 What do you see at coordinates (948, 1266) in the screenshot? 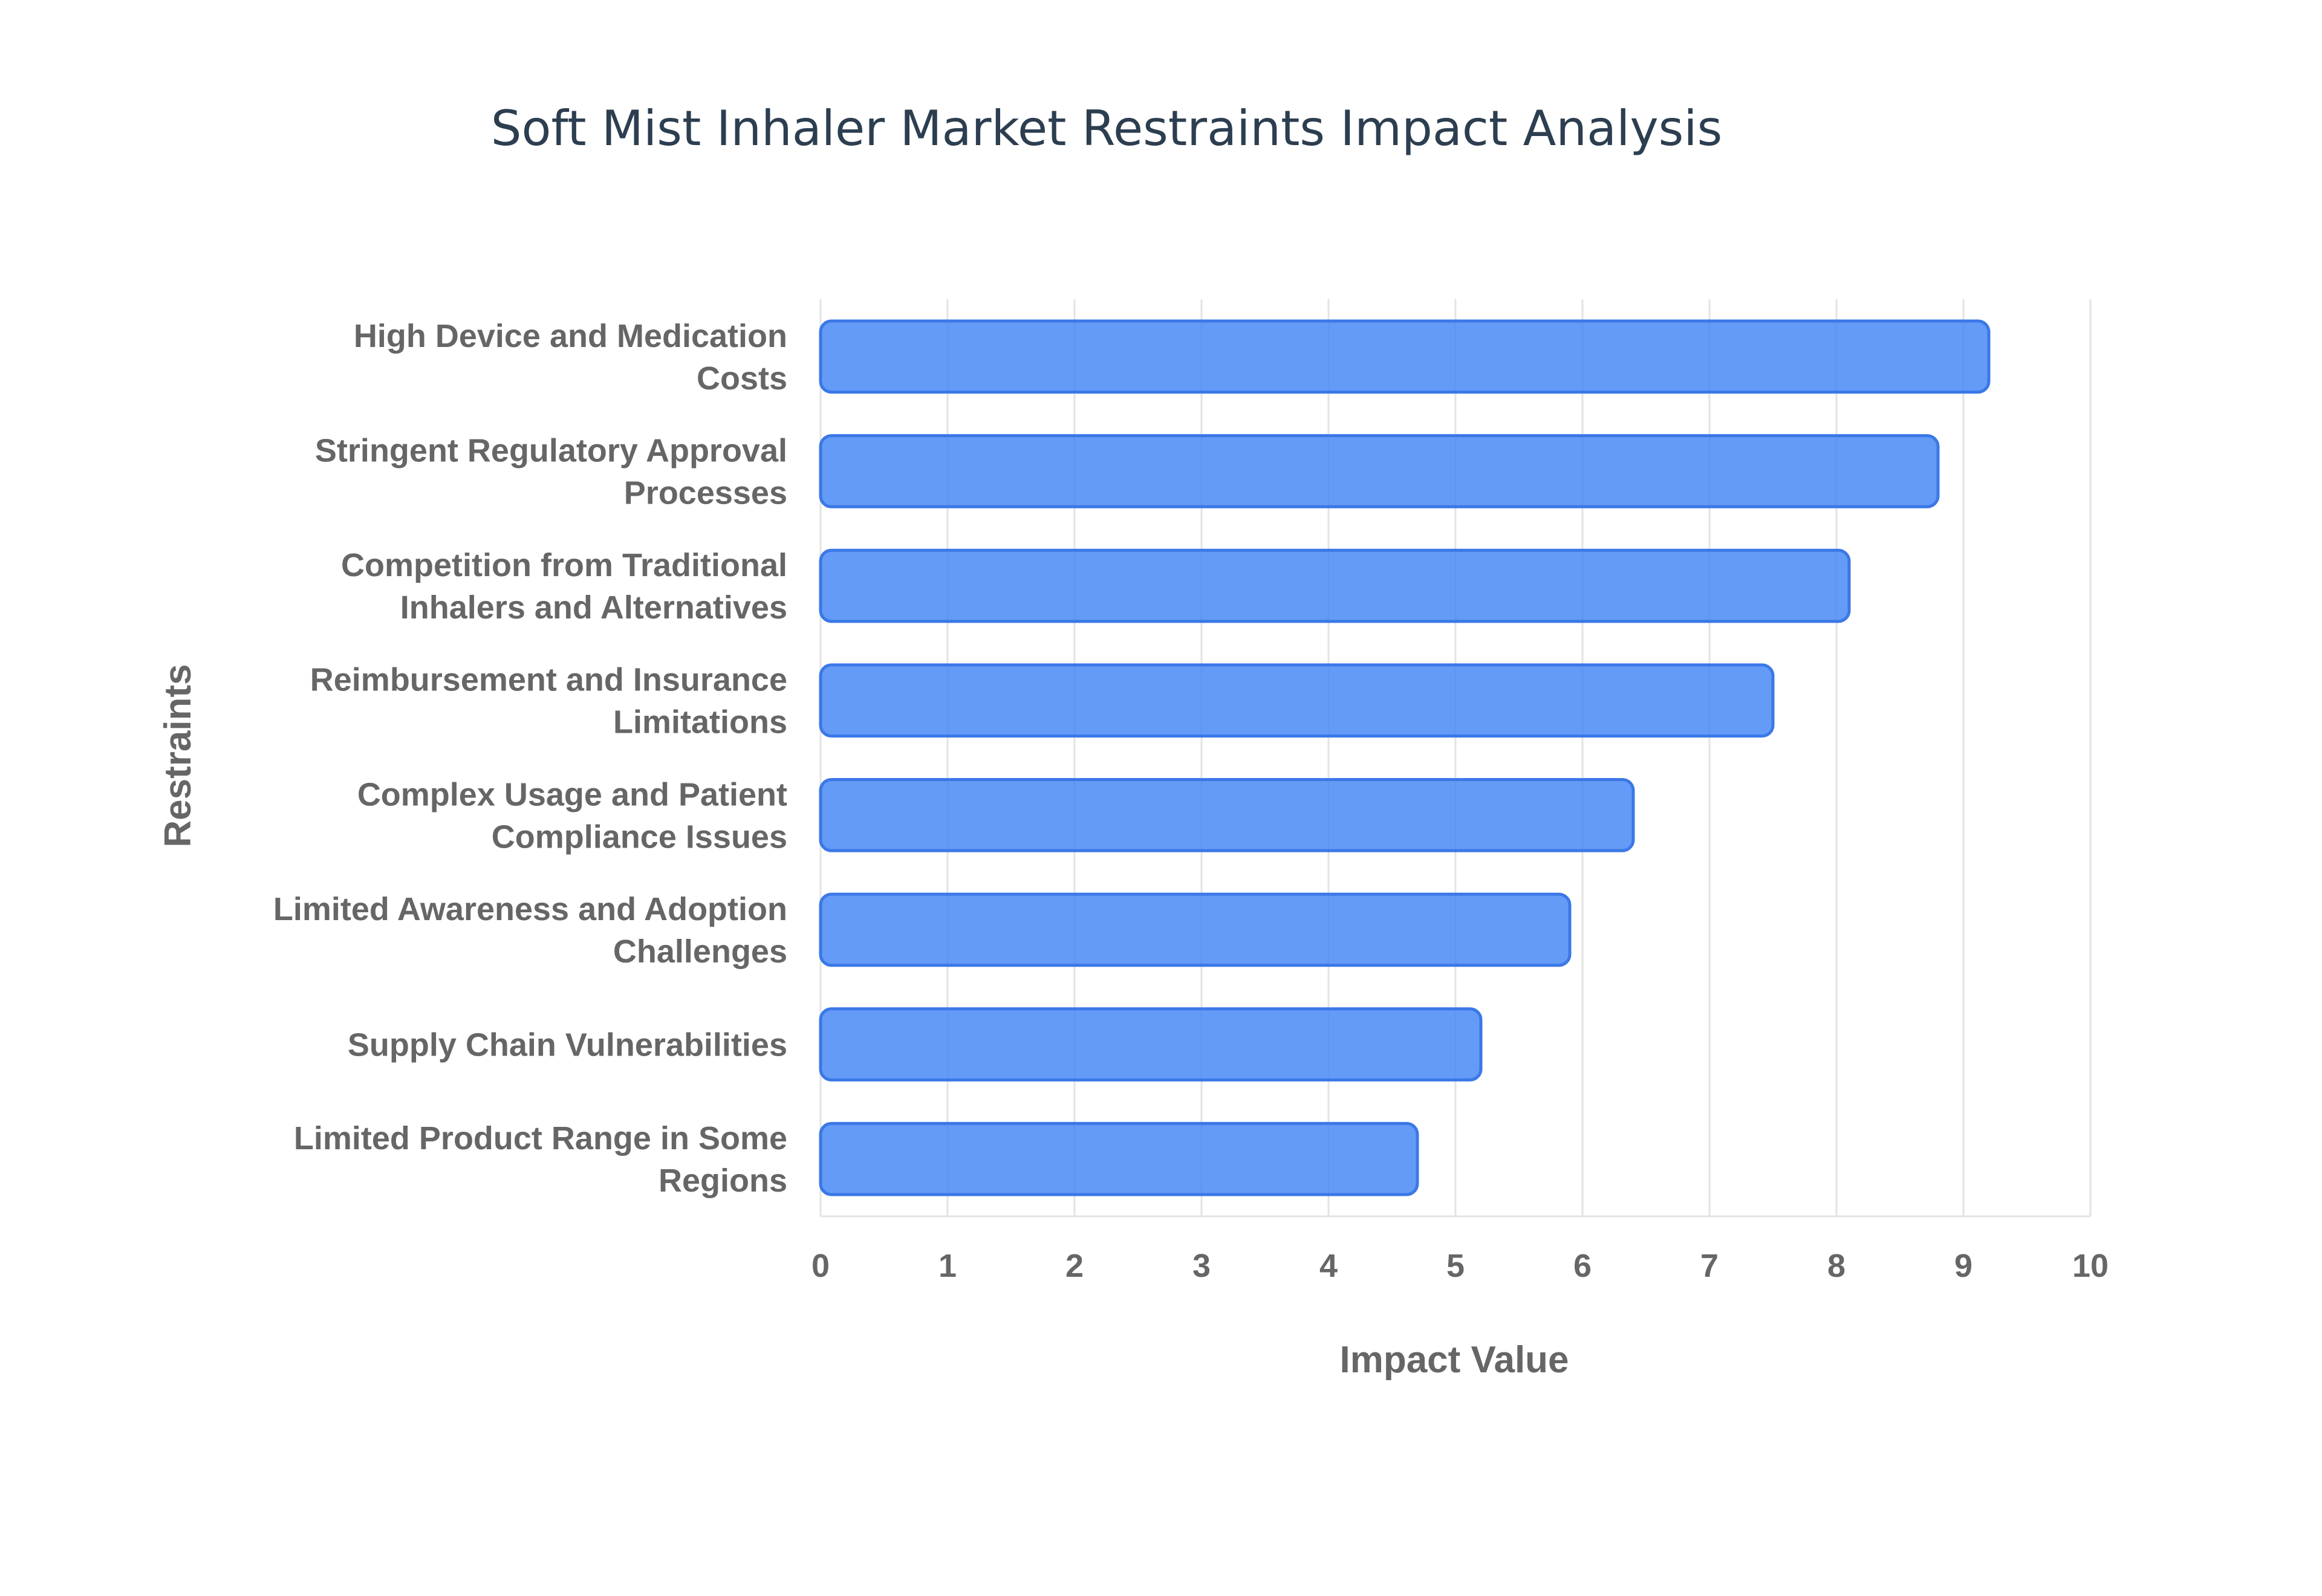
I see `x-tick-label: 1` at bounding box center [948, 1266].